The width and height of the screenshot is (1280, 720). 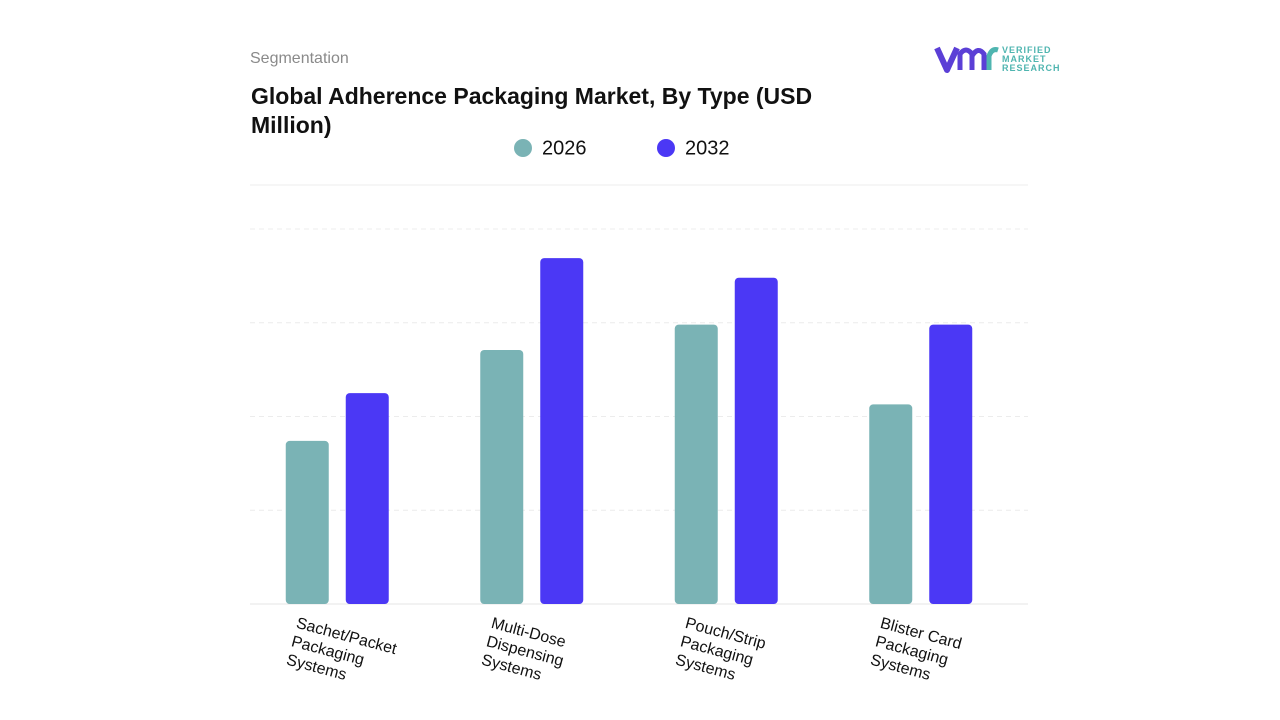 What do you see at coordinates (564, 148) in the screenshot?
I see `legend-label: 2026` at bounding box center [564, 148].